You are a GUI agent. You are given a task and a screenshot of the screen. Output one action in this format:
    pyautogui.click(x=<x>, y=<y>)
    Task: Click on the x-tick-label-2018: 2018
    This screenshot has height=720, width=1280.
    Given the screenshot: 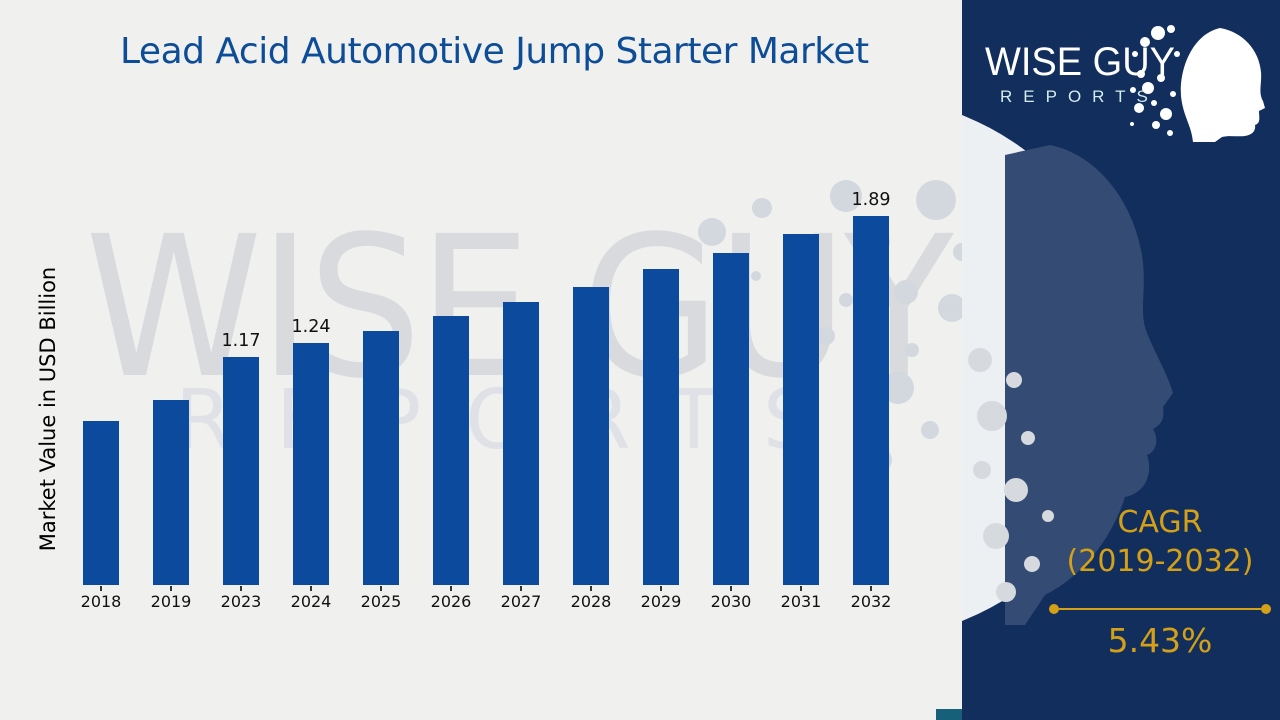 What is the action you would take?
    pyautogui.click(x=101, y=601)
    